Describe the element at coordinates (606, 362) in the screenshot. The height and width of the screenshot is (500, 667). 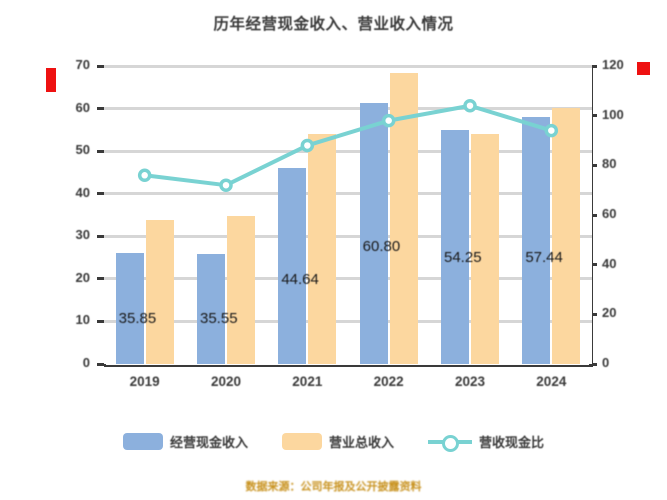
I see `y-axis-right-label: 0` at that location.